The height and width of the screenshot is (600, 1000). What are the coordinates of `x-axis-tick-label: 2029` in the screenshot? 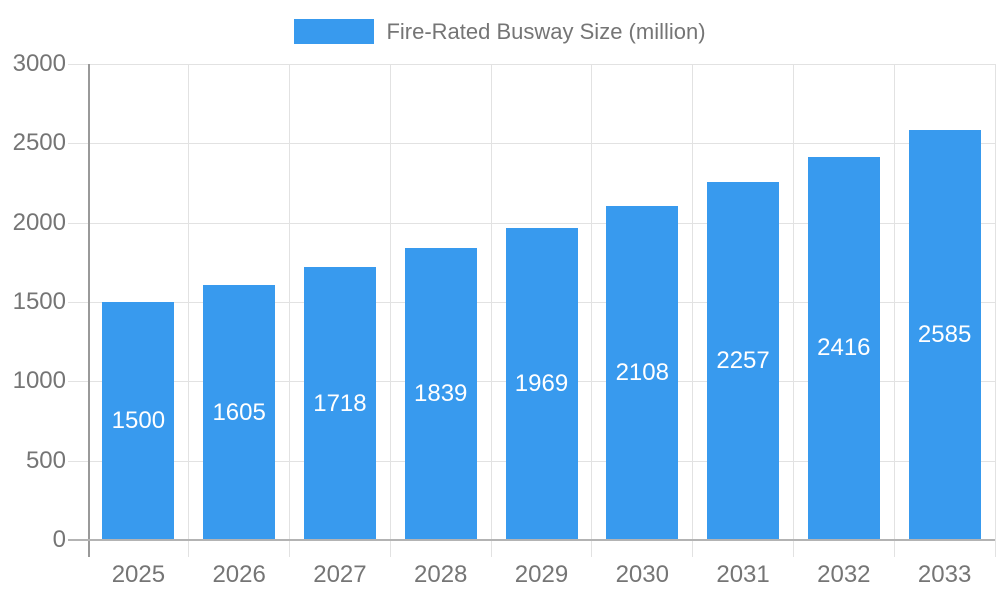 It's located at (541, 574).